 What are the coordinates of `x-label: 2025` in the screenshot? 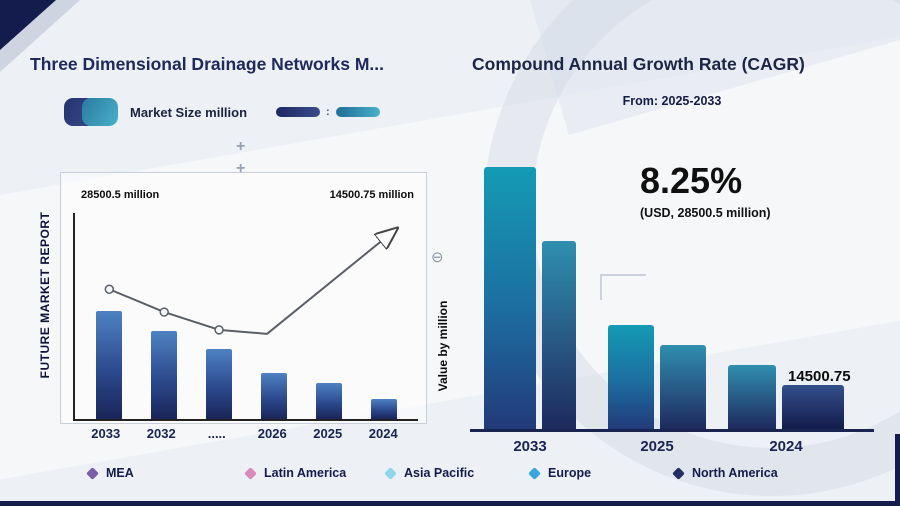 It's located at (328, 433).